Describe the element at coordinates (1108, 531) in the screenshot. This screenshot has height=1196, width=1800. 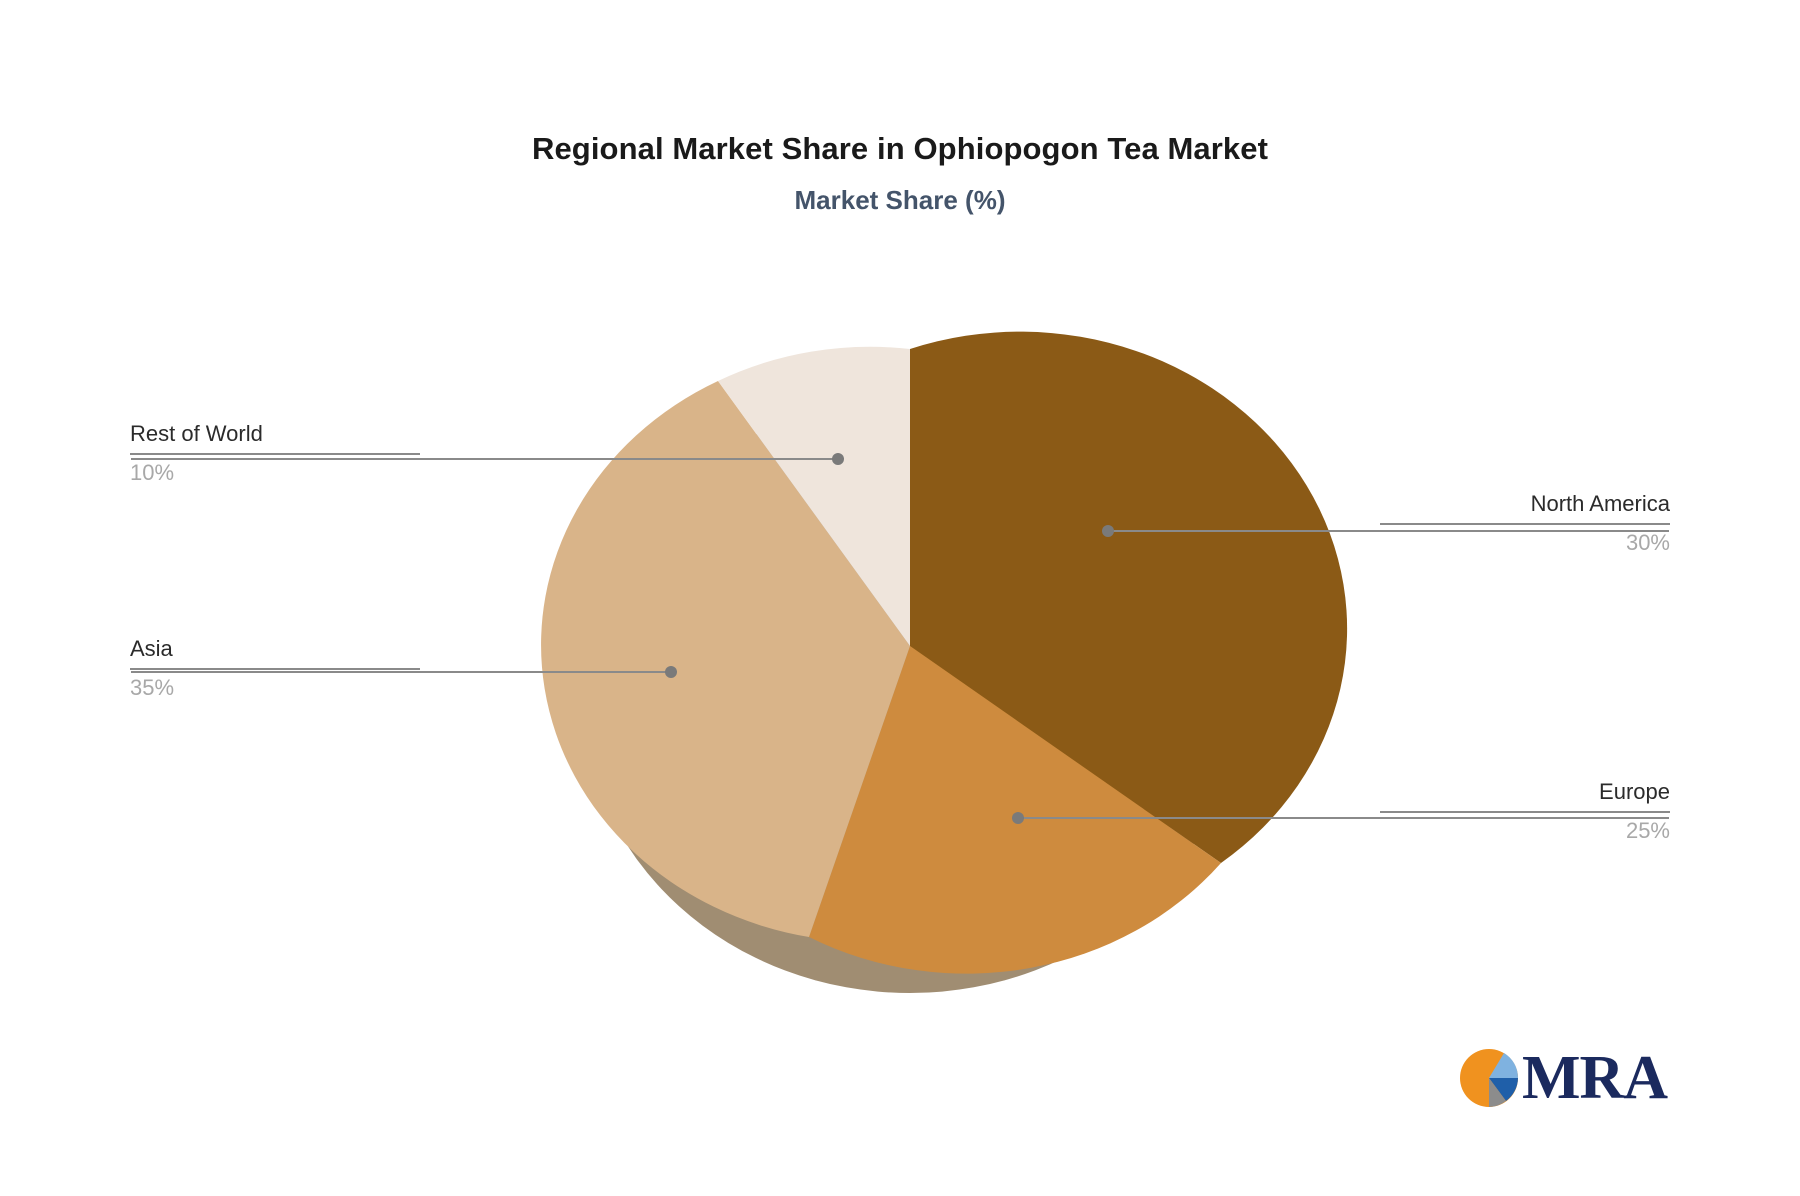
I see `leader-dot-north-america` at that location.